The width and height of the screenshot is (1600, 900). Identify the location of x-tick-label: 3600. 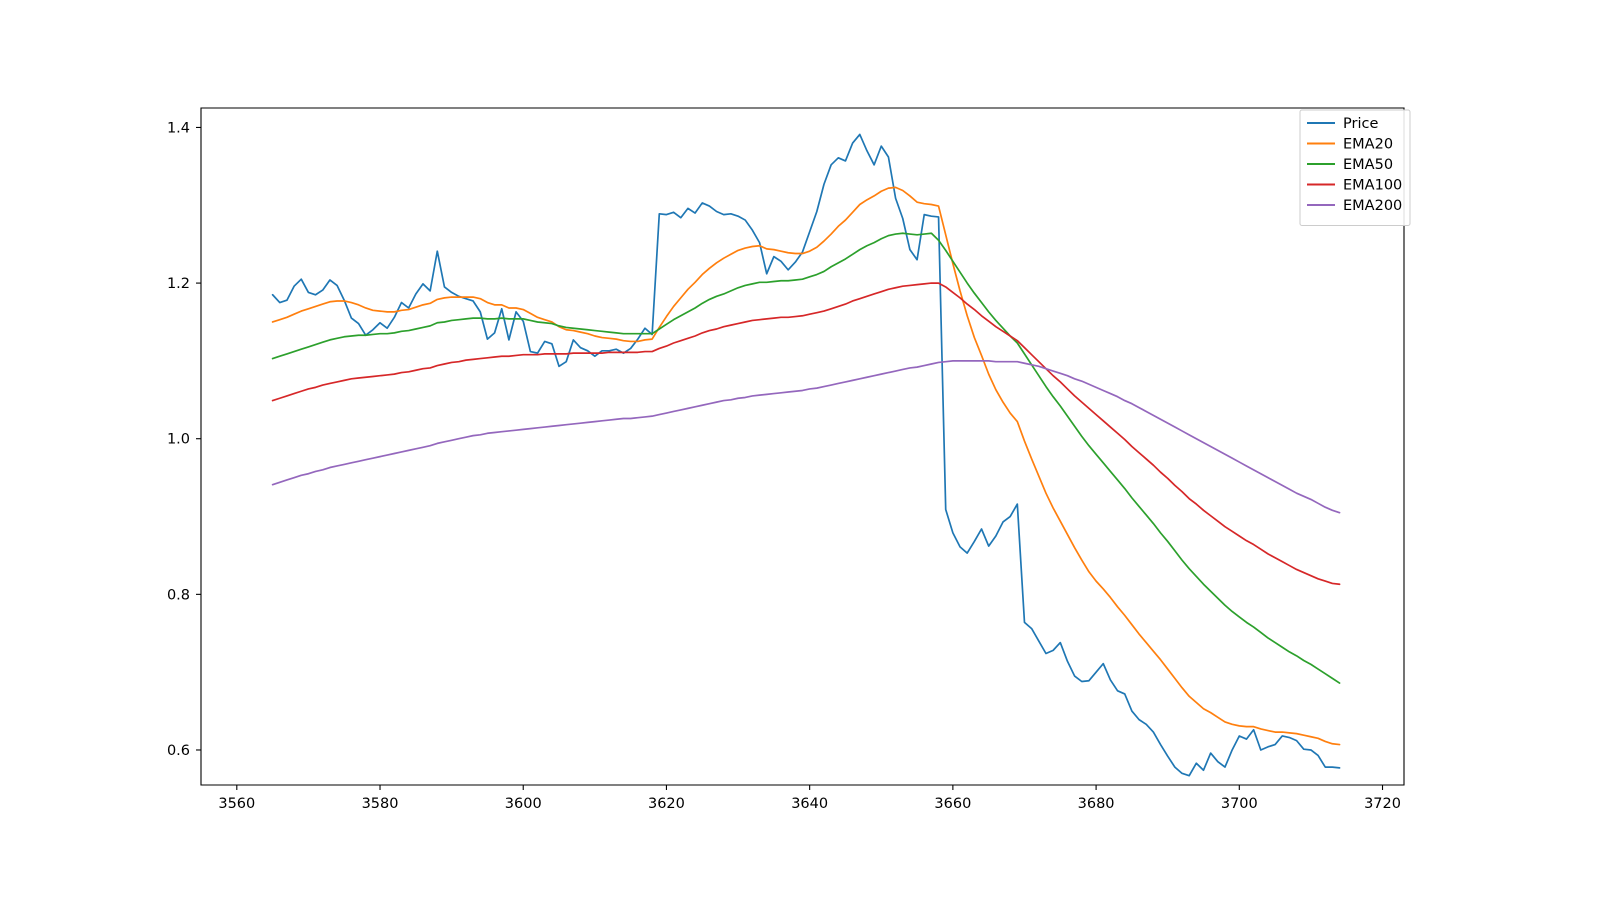
(523, 804).